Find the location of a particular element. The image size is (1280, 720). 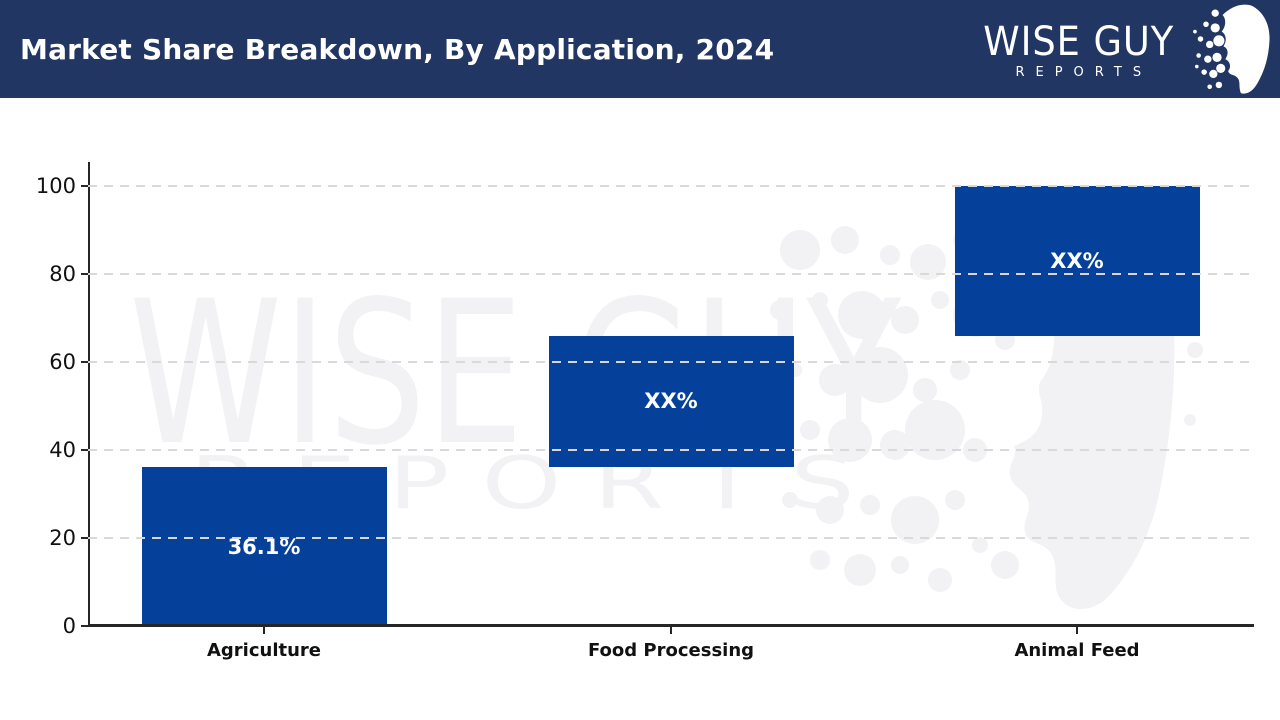

bar-agriculture: 36.1% is located at coordinates (264, 546).